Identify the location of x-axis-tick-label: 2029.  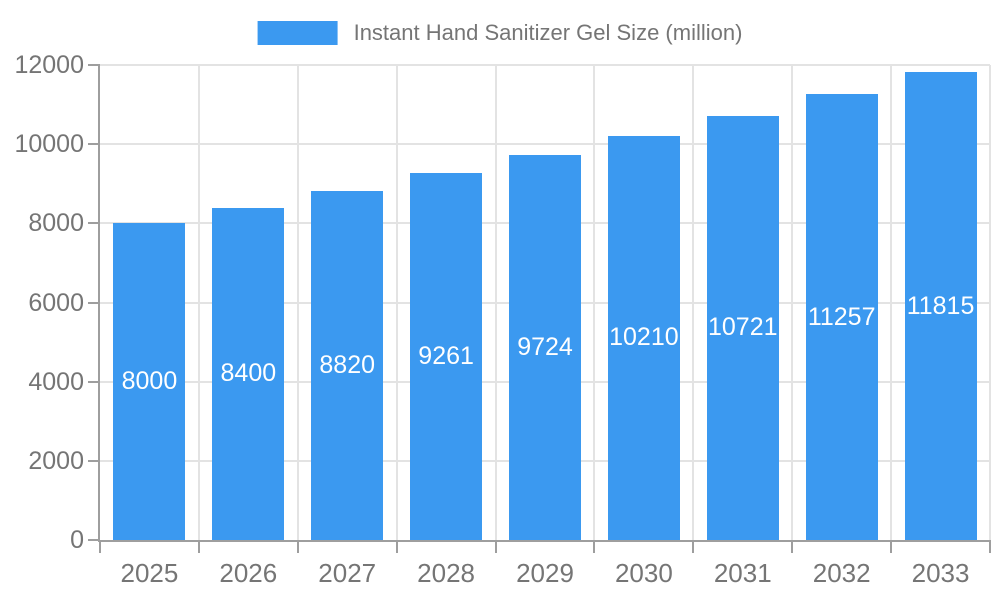
(545, 573).